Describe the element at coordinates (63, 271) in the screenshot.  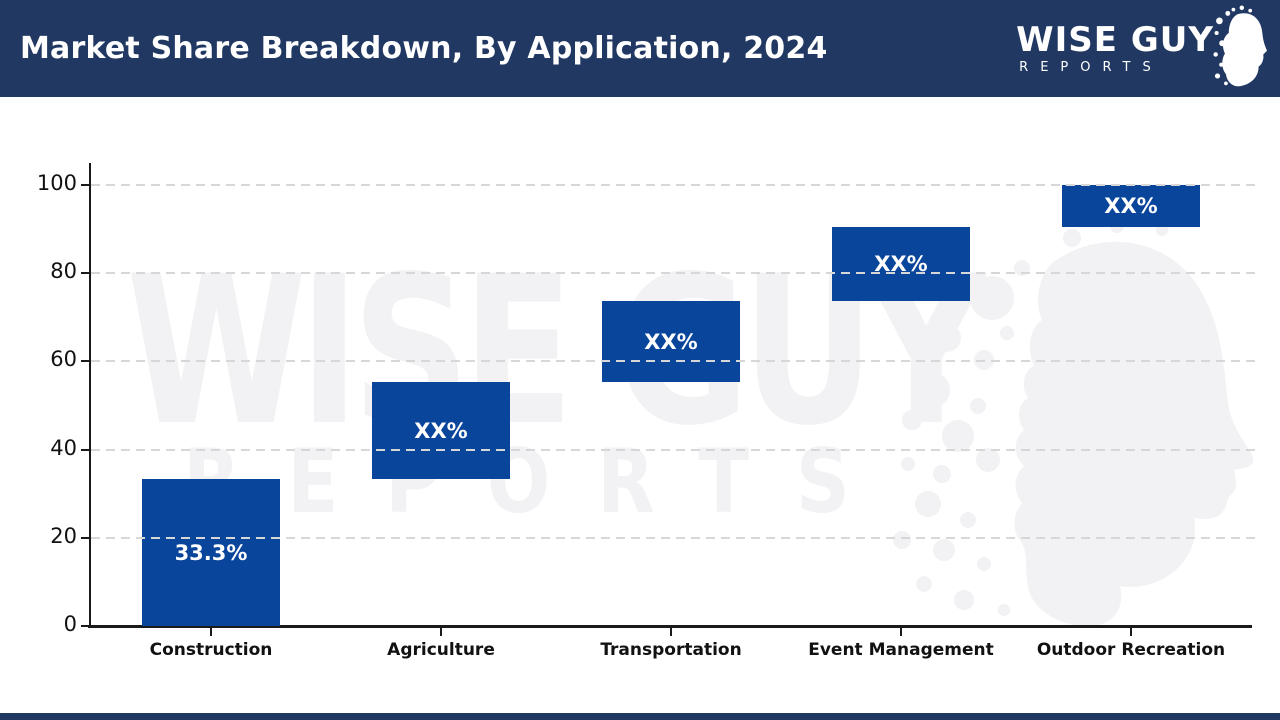
I see `y-tick-label: 80` at that location.